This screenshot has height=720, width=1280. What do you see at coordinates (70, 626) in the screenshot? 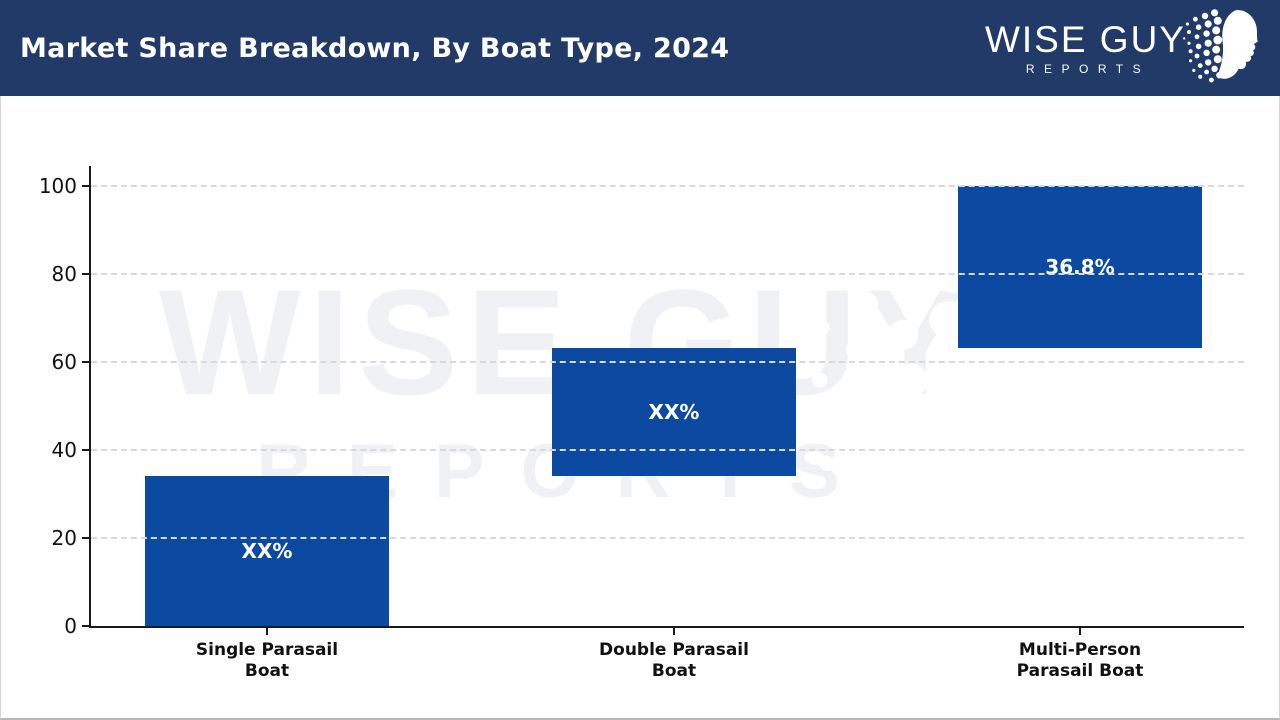
I see `y-tick-label: 0` at bounding box center [70, 626].